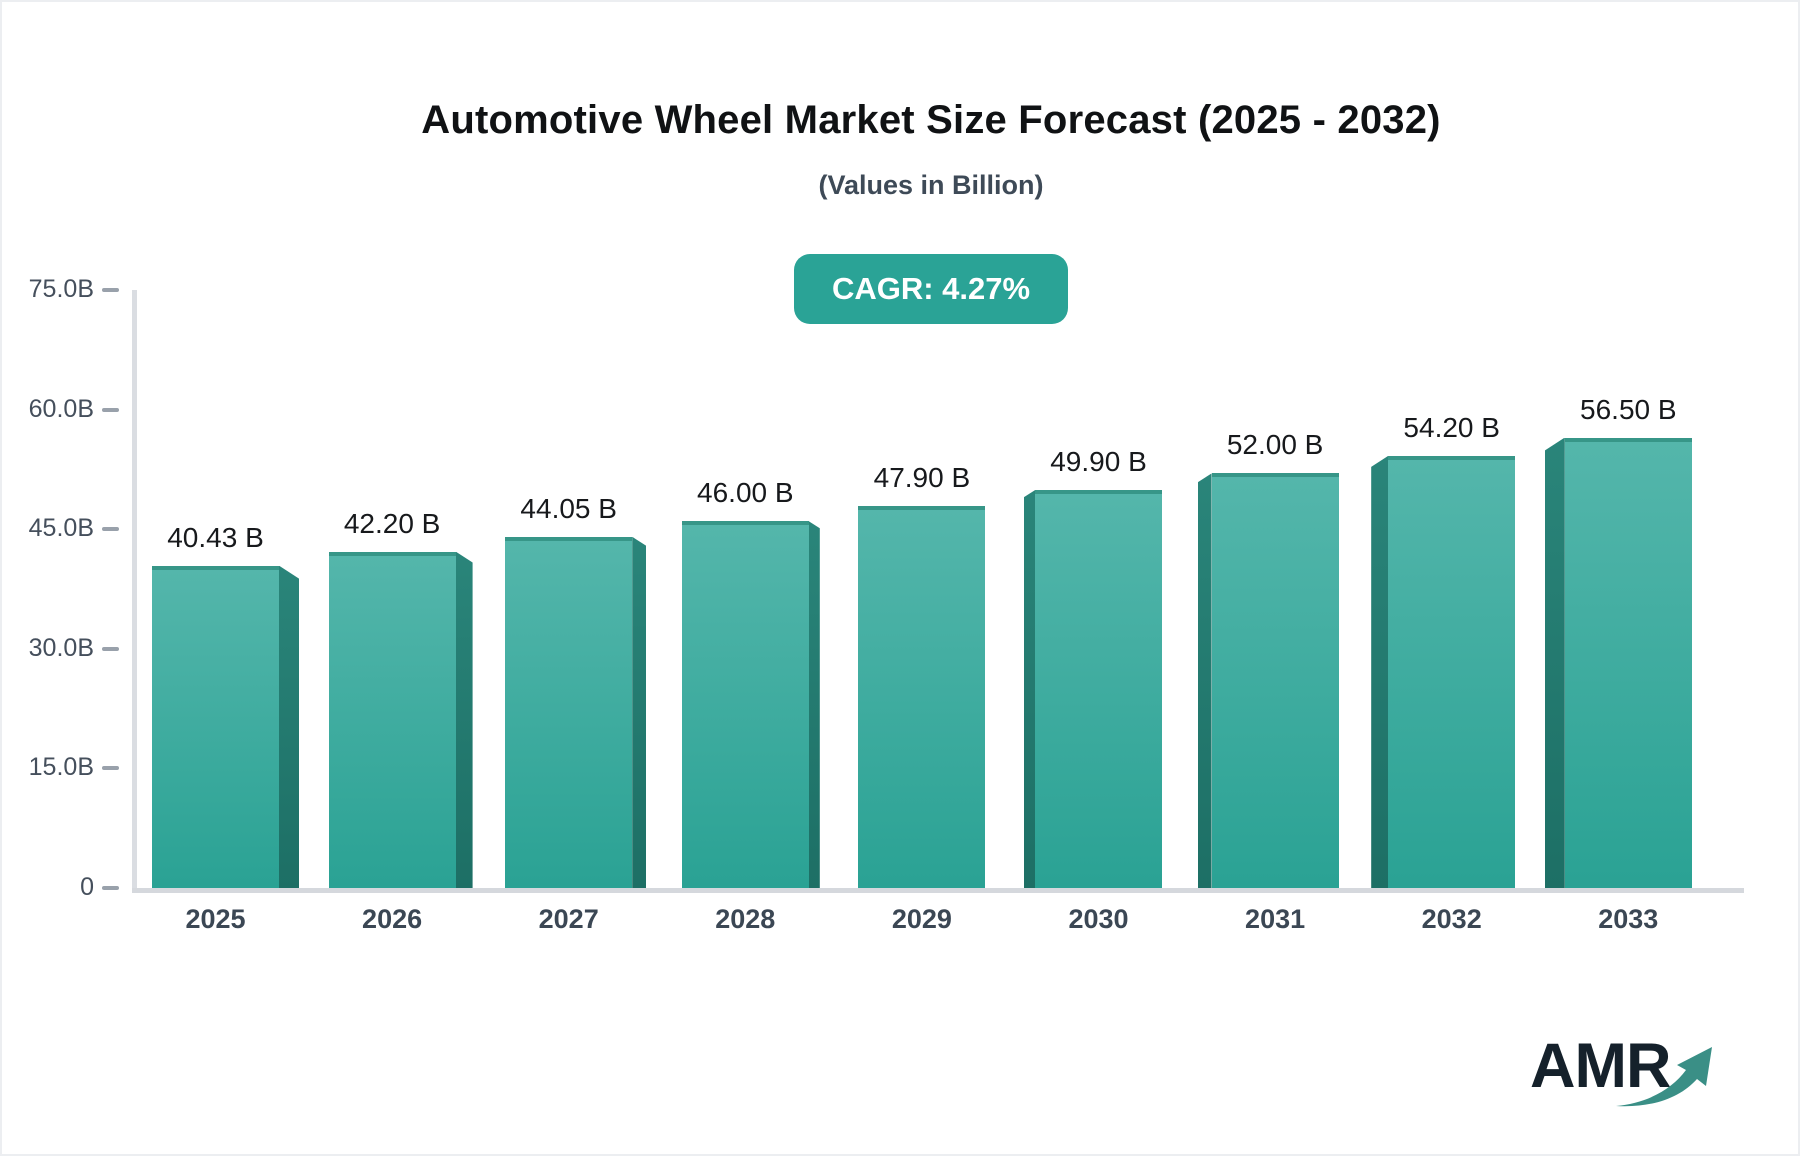  I want to click on x-axis-label: 2026, so click(392, 919).